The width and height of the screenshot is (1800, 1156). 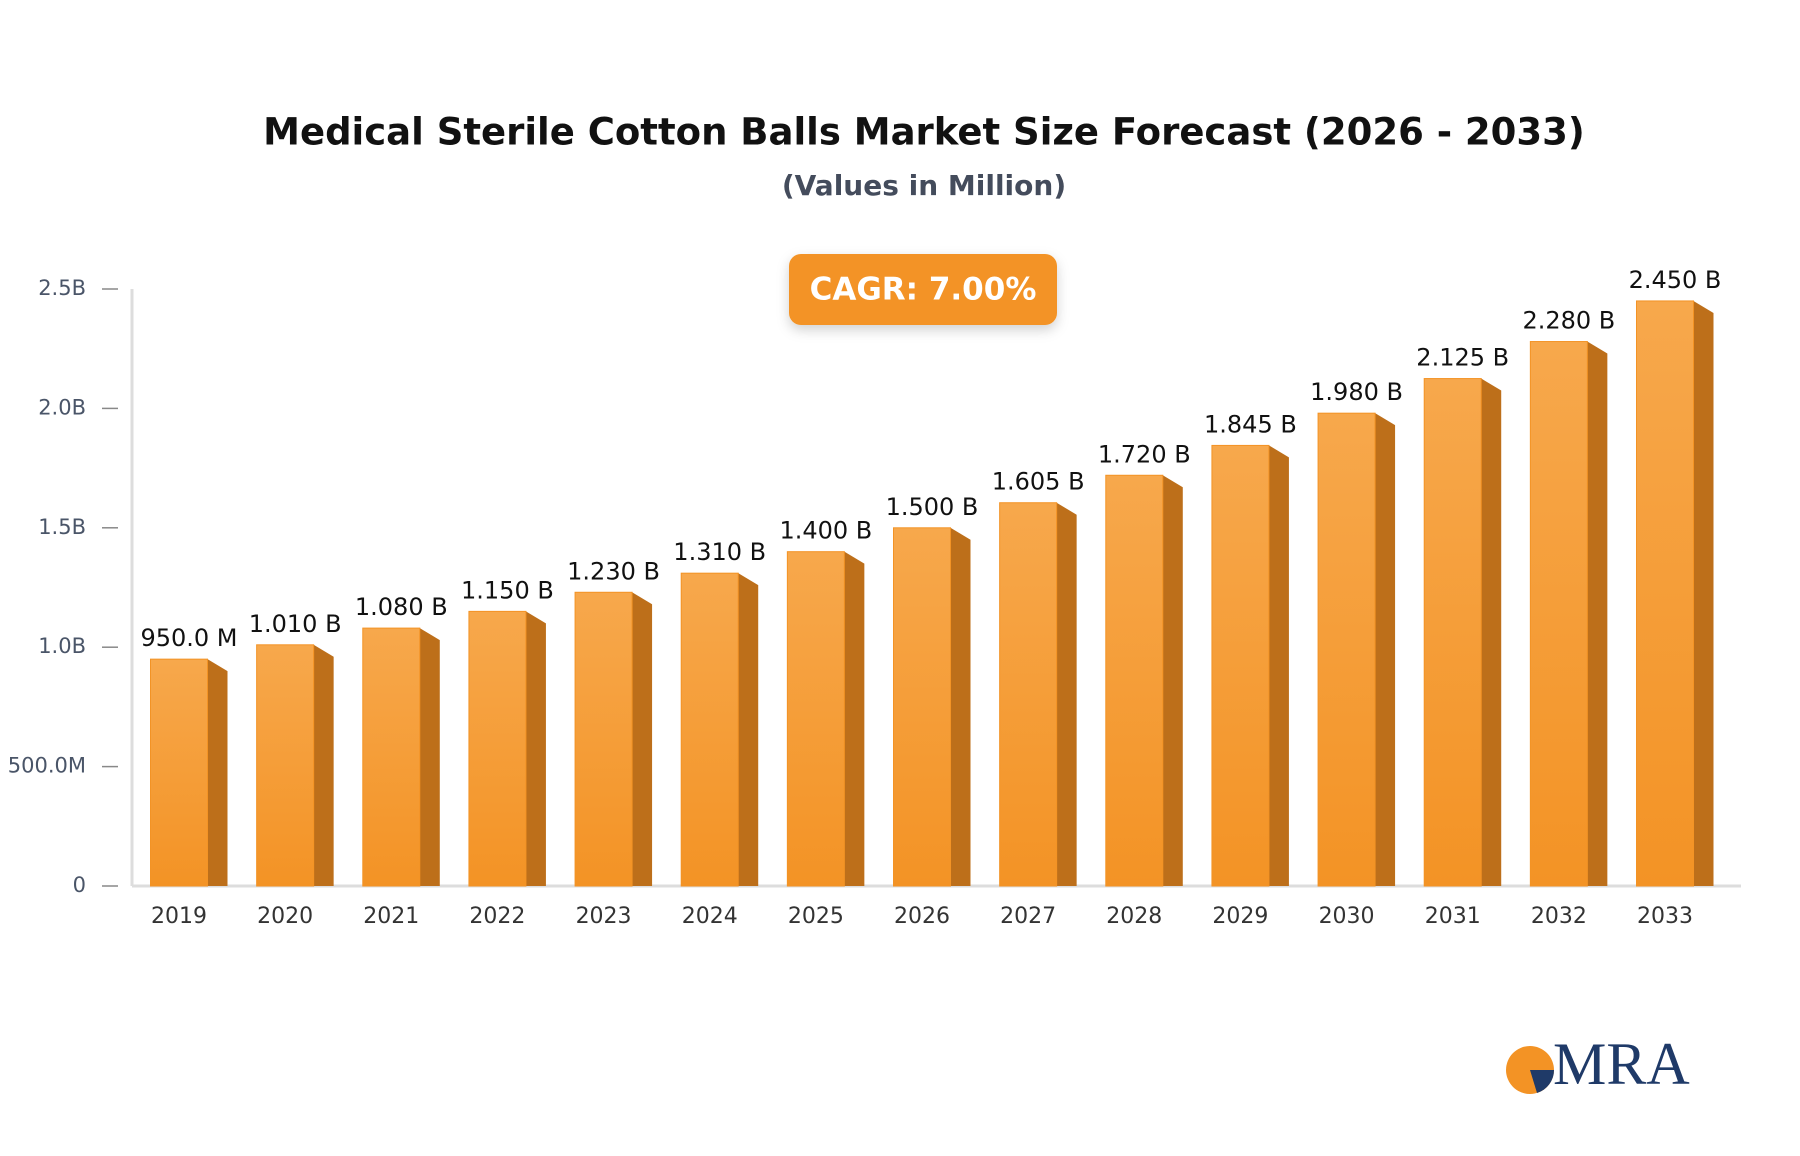 I want to click on cagr-badge, so click(x=923, y=289).